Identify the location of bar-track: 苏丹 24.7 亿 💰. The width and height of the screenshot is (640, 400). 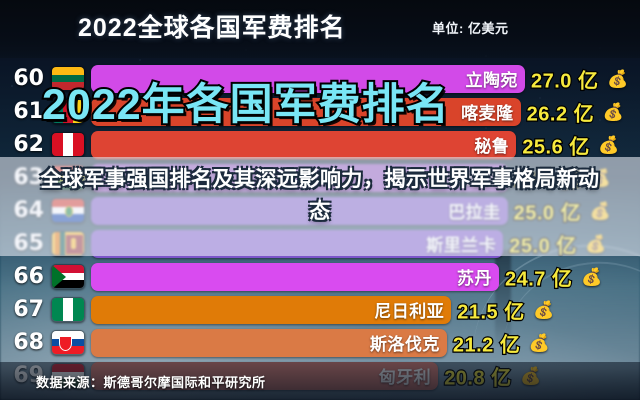
(365, 276).